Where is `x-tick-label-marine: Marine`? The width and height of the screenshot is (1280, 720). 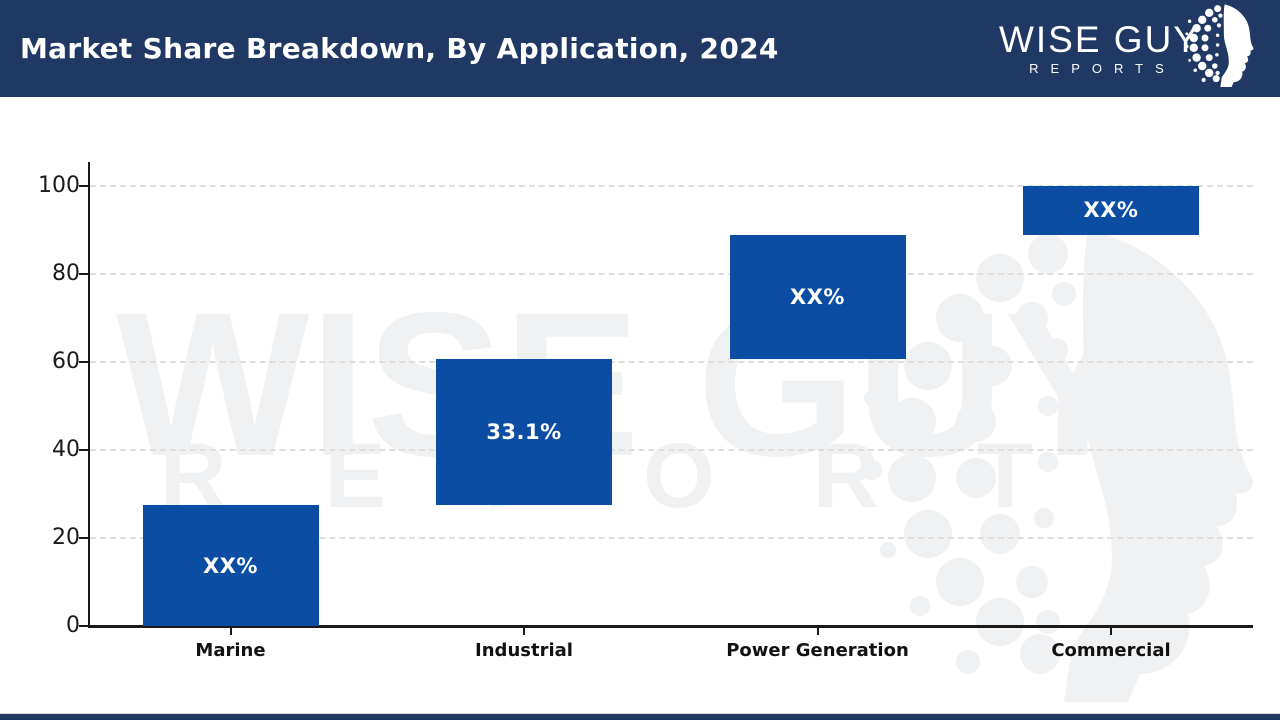 x-tick-label-marine: Marine is located at coordinates (230, 650).